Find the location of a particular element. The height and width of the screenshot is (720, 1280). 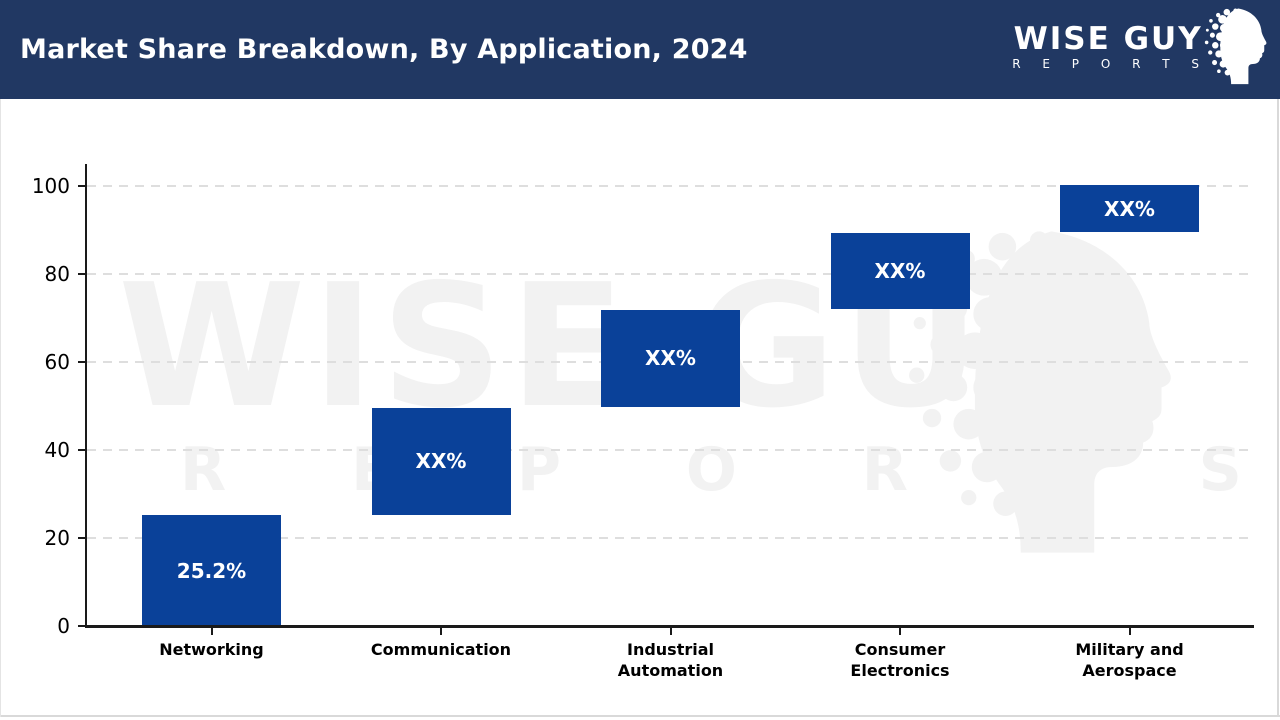

logo-subtitle: R E P O R T S is located at coordinates (1110, 63).